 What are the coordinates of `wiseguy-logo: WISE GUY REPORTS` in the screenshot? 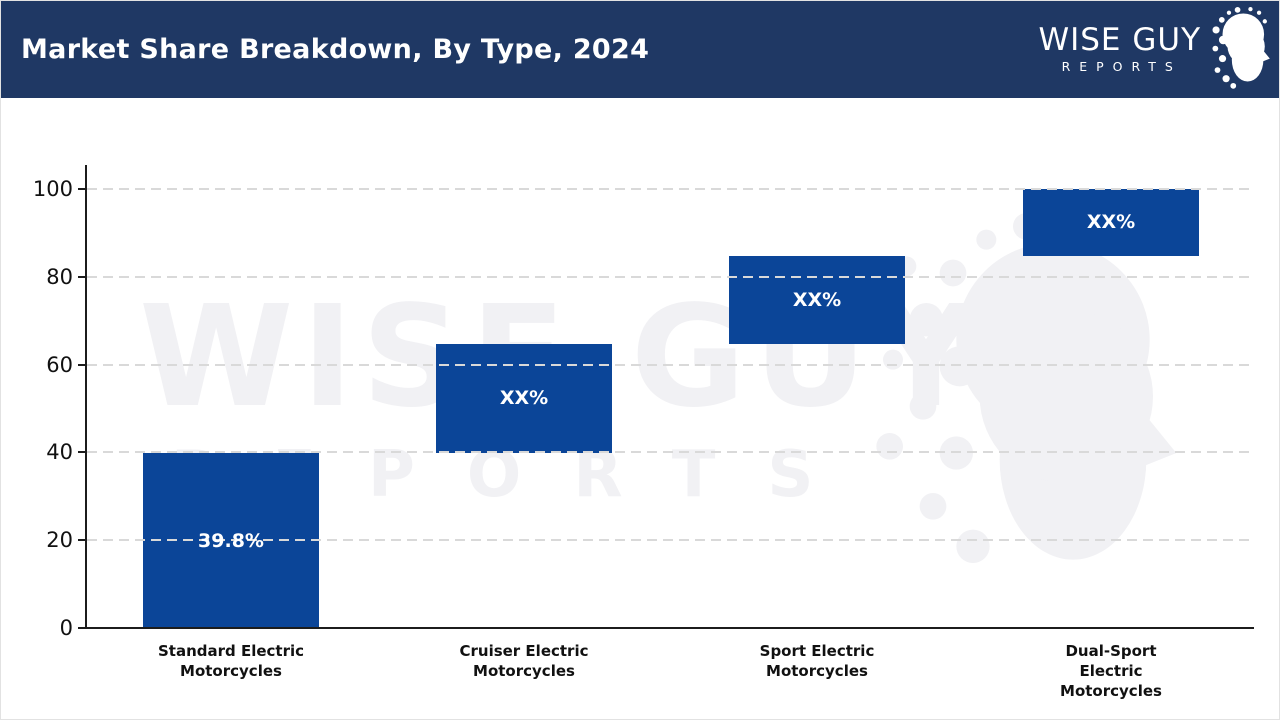 It's located at (1156, 49).